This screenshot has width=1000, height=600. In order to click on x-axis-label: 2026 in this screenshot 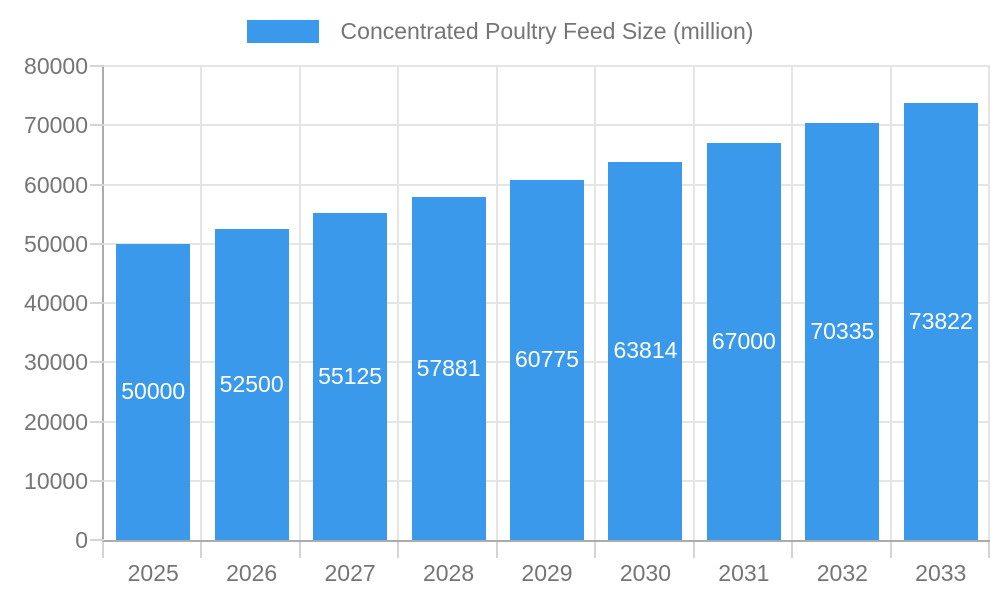, I will do `click(252, 573)`.